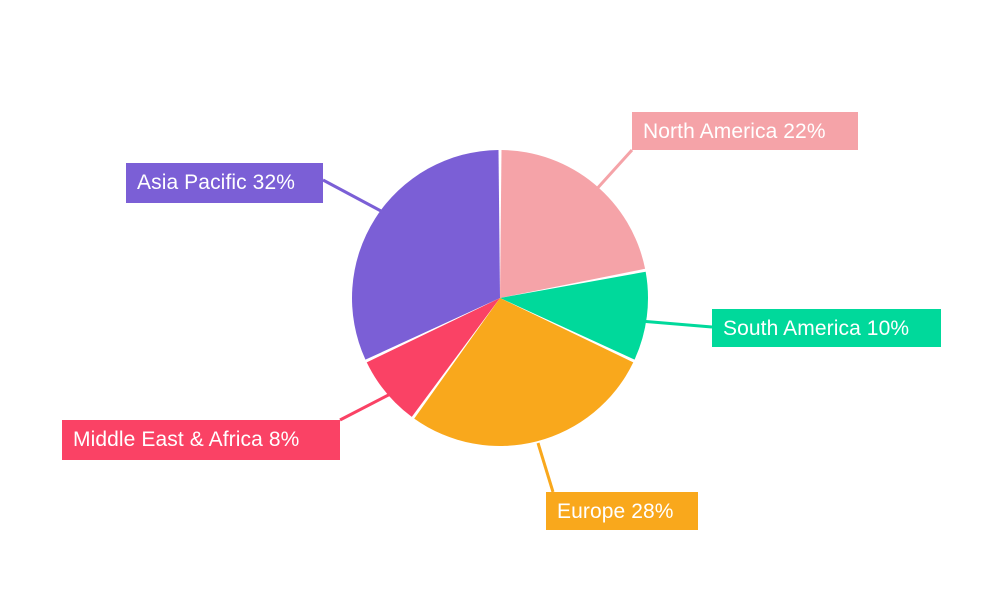 The width and height of the screenshot is (1000, 600). Describe the element at coordinates (745, 131) in the screenshot. I see `pie-label-north-america: North America 22%` at that location.